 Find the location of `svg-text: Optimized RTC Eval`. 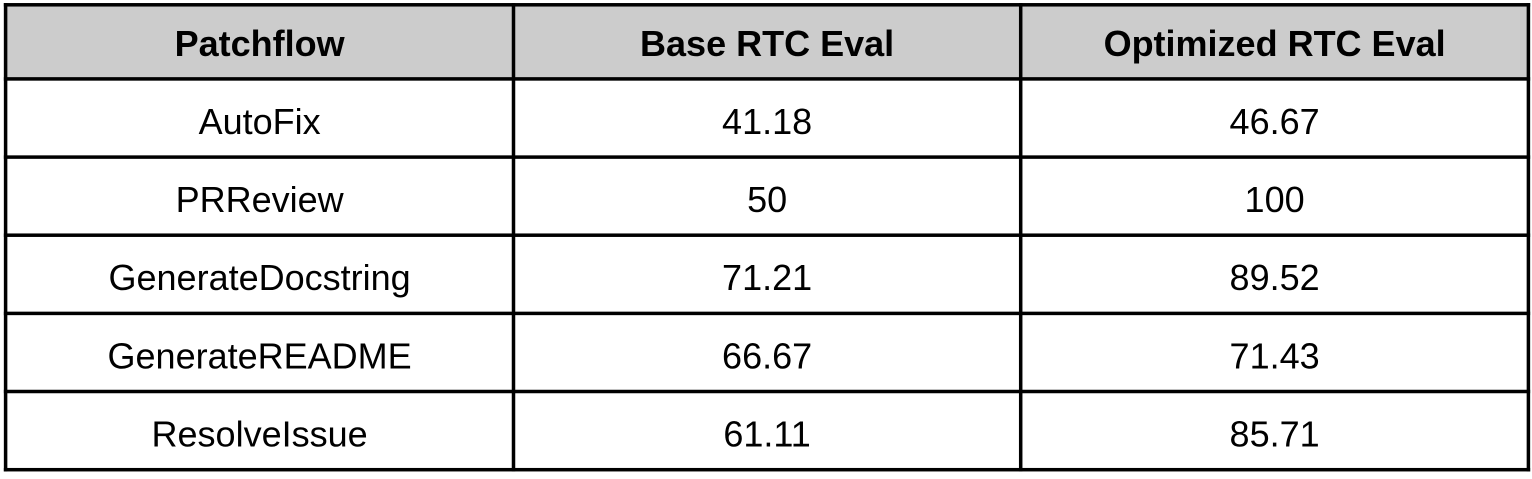

svg-text: Optimized RTC Eval is located at coordinates (1275, 43).